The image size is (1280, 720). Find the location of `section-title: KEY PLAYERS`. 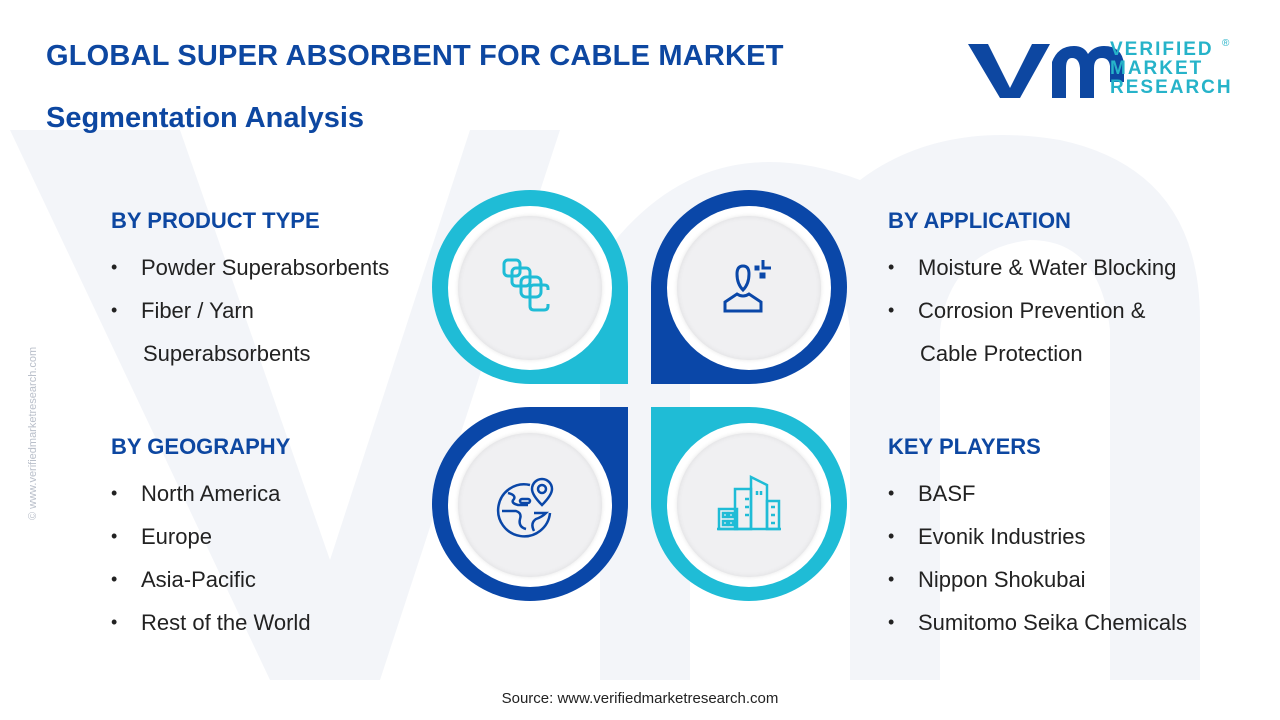

section-title: KEY PLAYERS is located at coordinates (964, 446).